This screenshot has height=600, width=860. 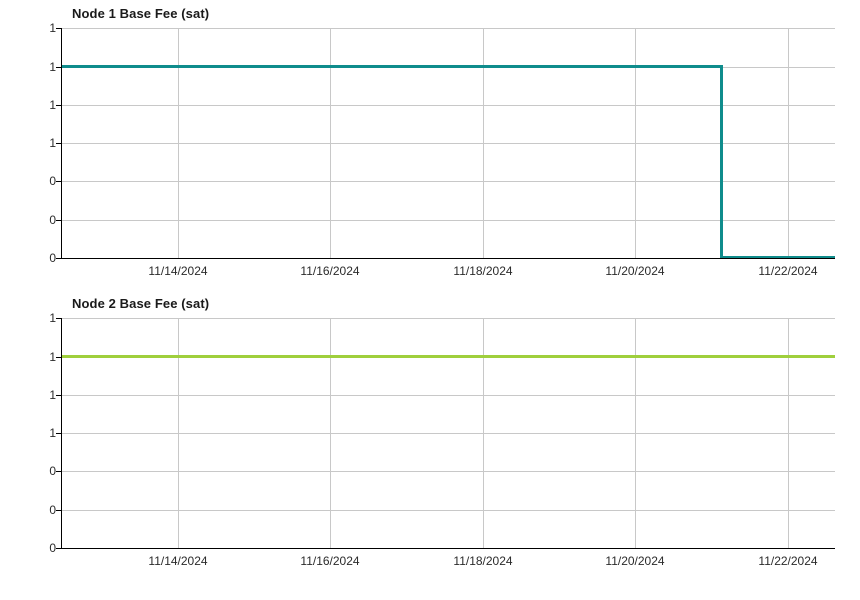 I want to click on y-tick-group-node-1: 1 1 1 1 0 0 0, so click(x=28, y=147).